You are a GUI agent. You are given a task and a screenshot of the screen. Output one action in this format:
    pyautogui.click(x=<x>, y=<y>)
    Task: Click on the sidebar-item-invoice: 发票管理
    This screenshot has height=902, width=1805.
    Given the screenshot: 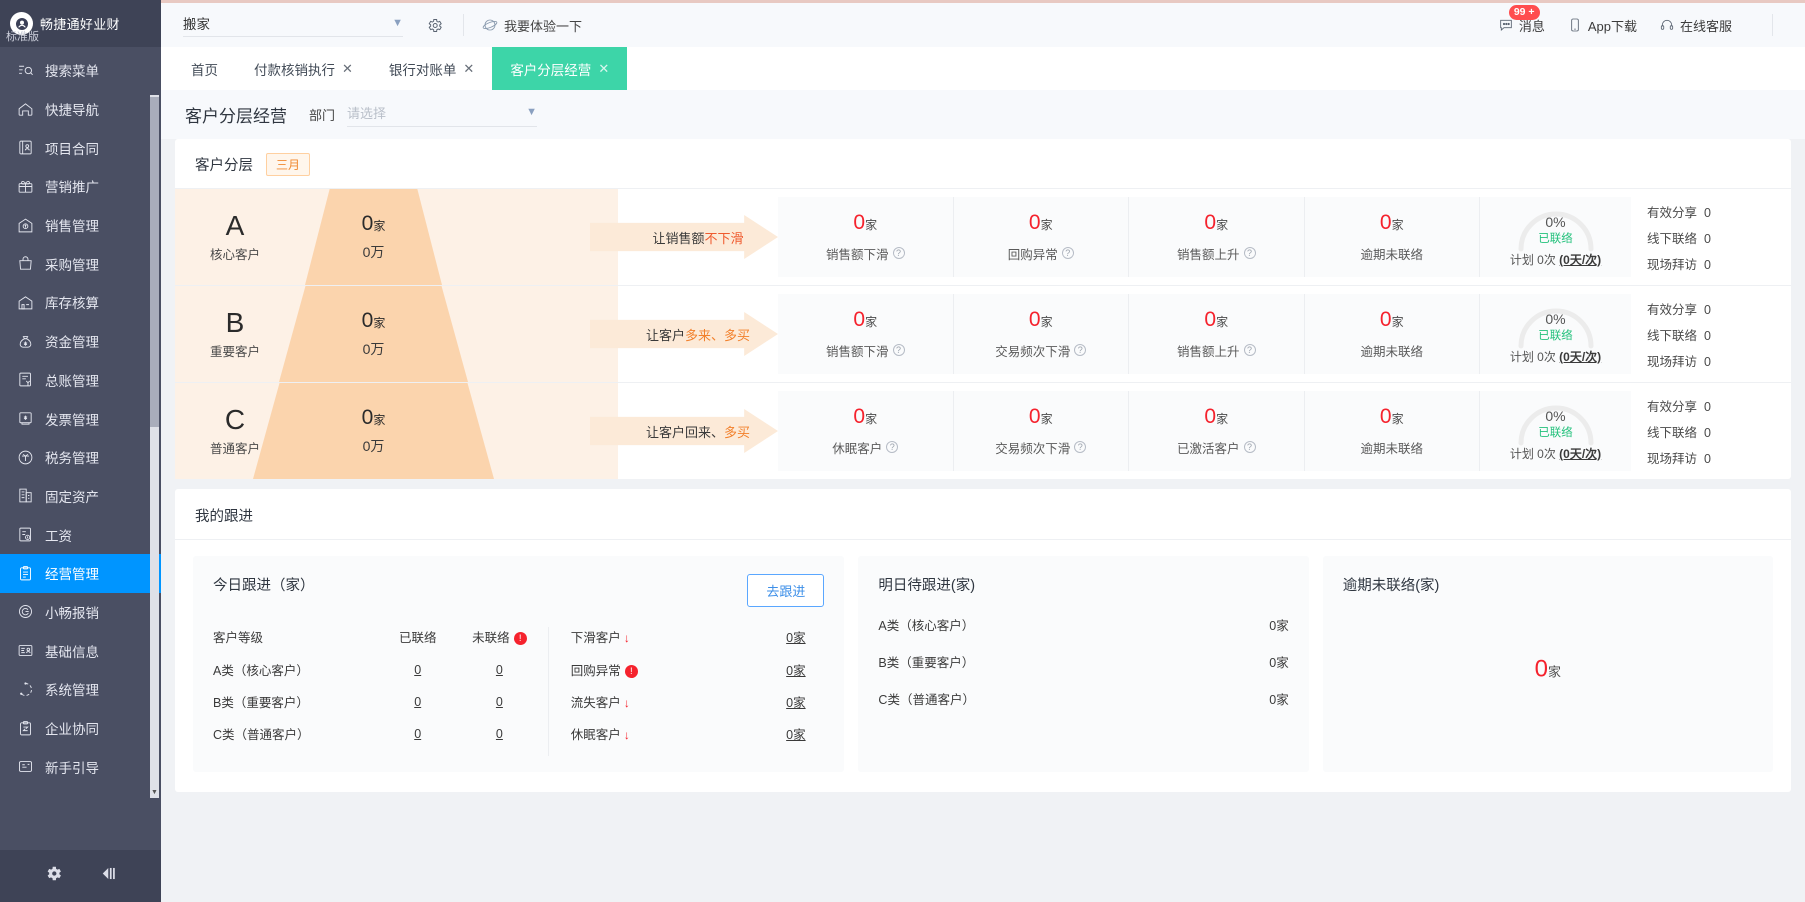 What is the action you would take?
    pyautogui.click(x=80, y=418)
    